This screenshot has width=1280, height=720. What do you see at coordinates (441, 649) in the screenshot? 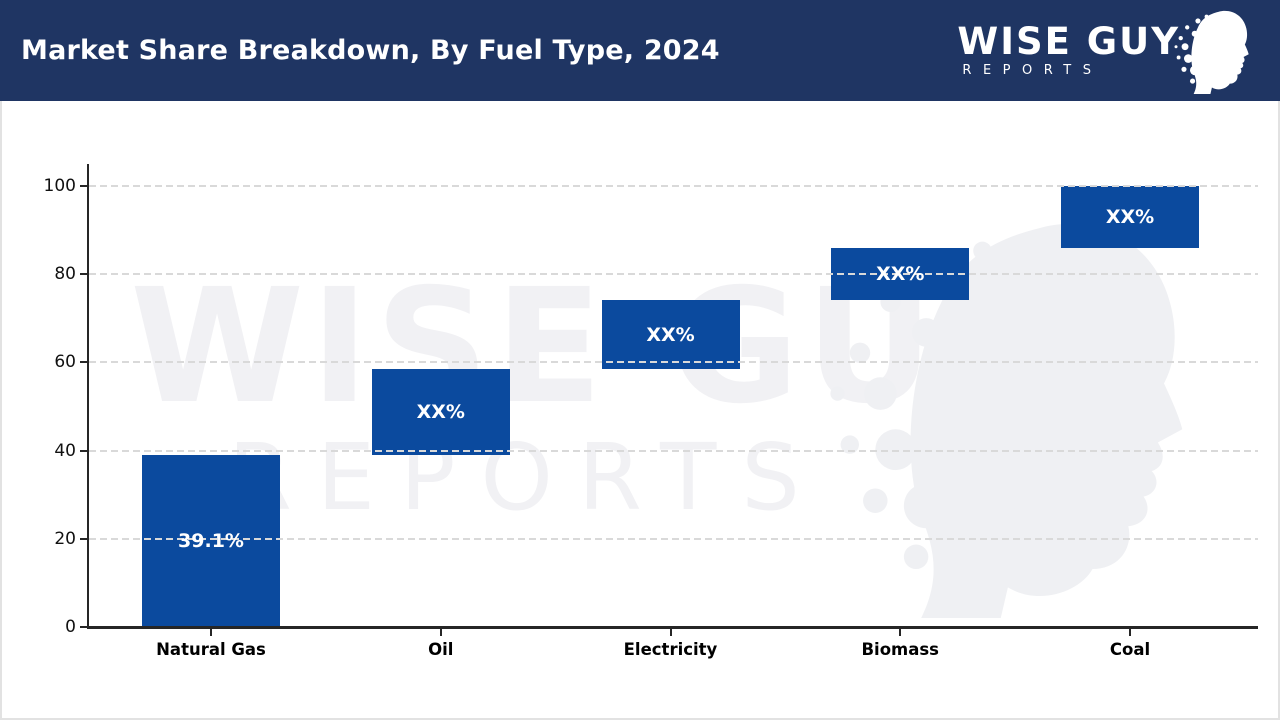
I see `x-category-label: Oil` at bounding box center [441, 649].